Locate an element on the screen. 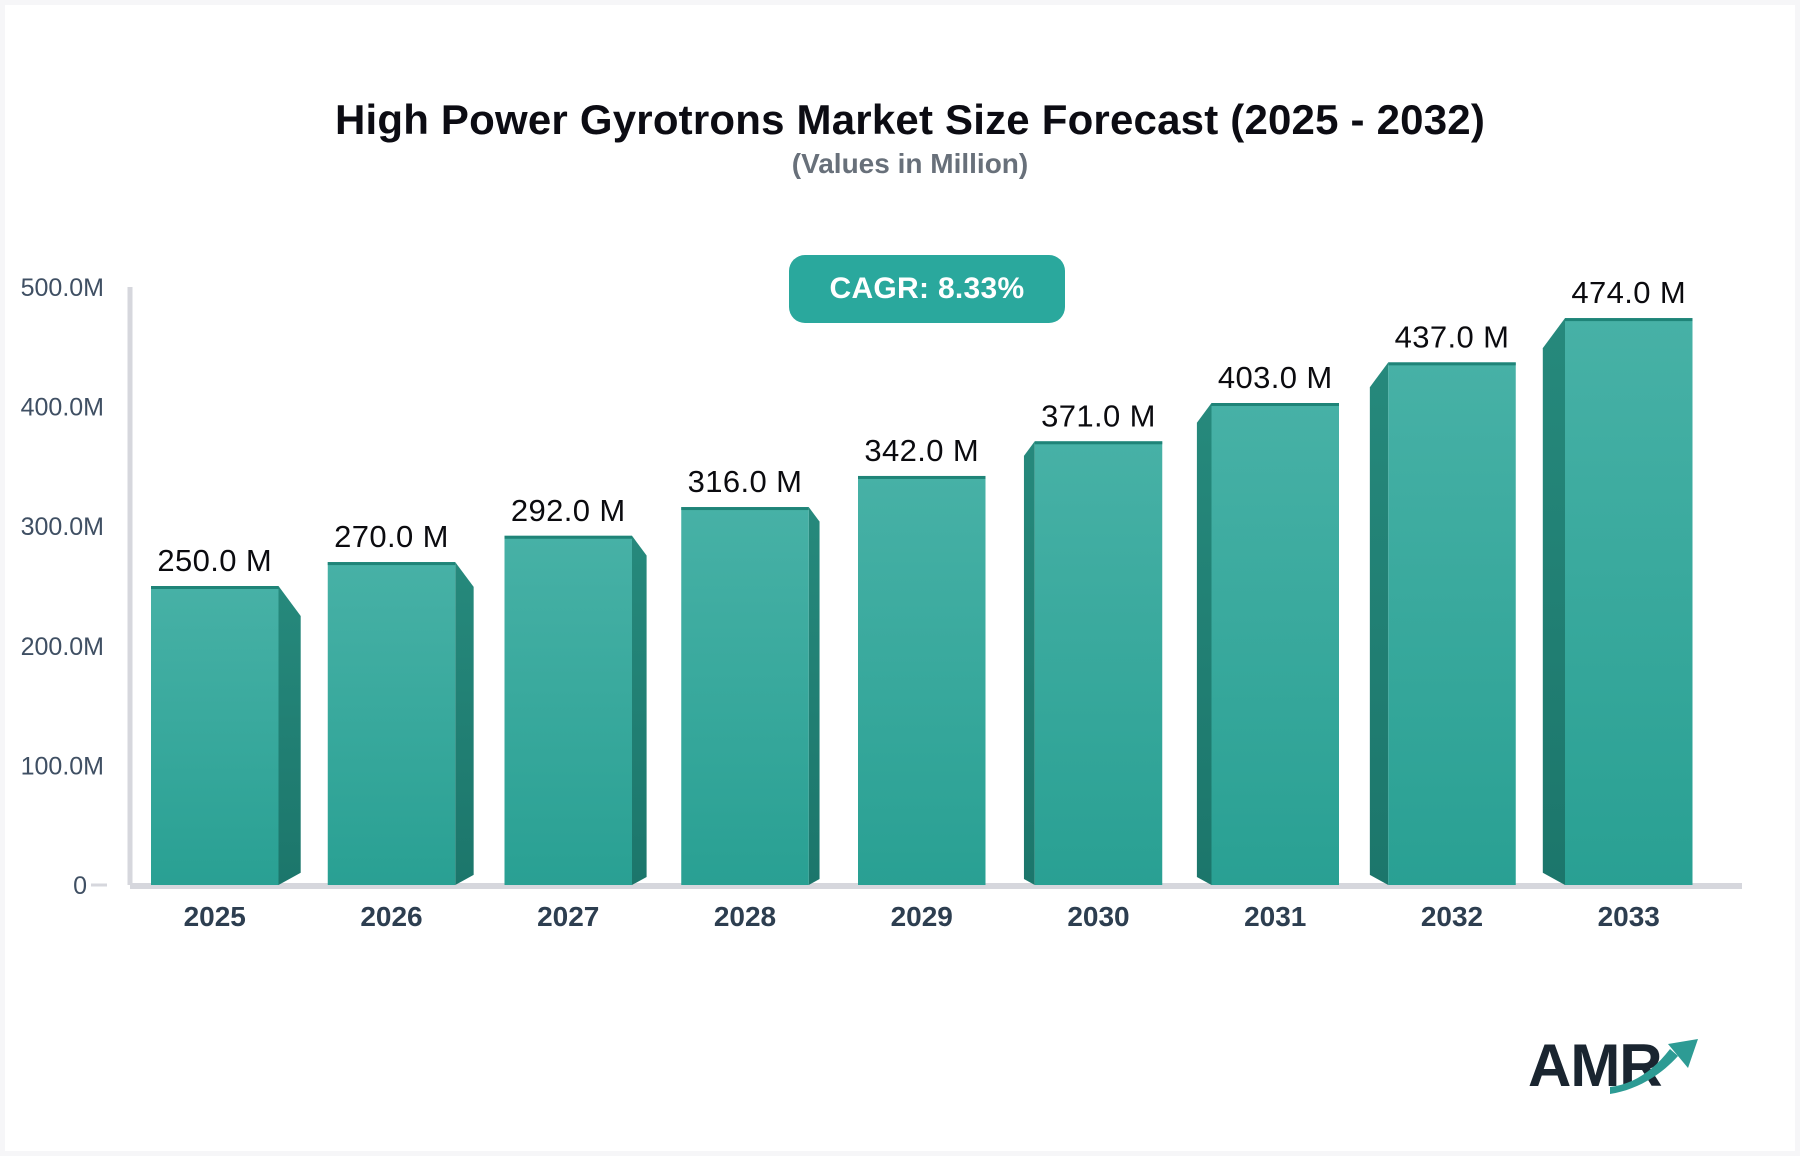 The width and height of the screenshot is (1800, 1156). x-tick-label-2029: 2029 is located at coordinates (922, 916).